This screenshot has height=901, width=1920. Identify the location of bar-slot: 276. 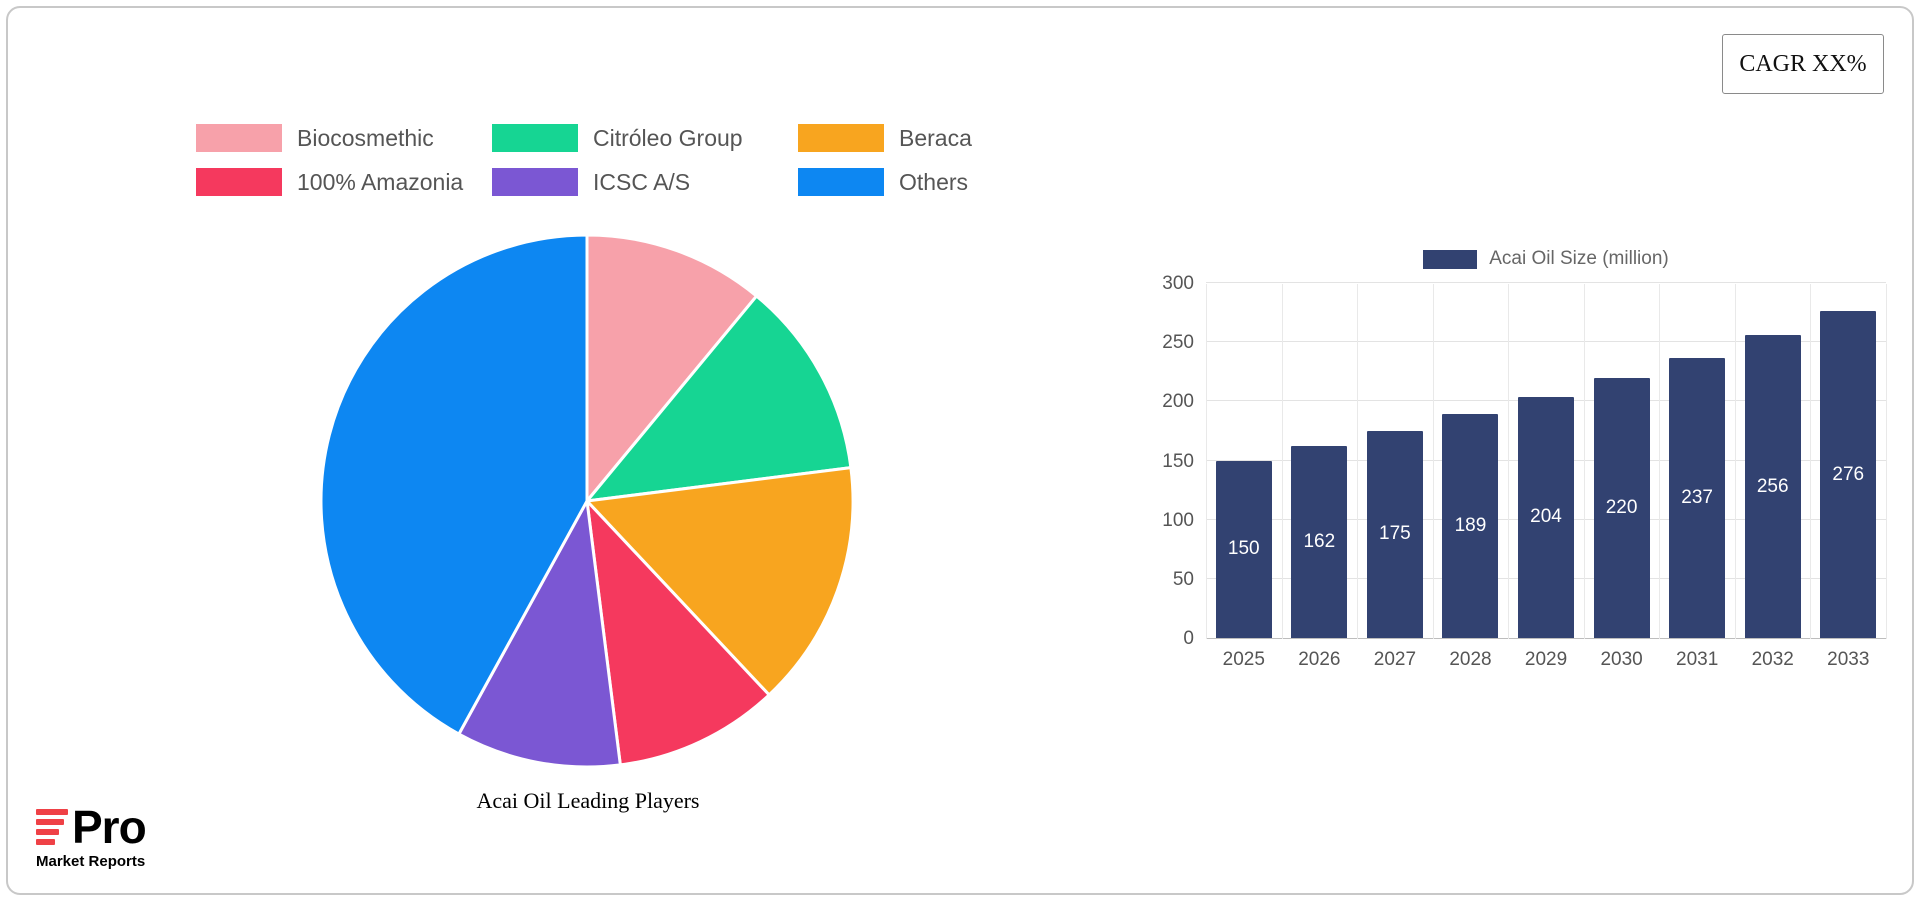
(1849, 460).